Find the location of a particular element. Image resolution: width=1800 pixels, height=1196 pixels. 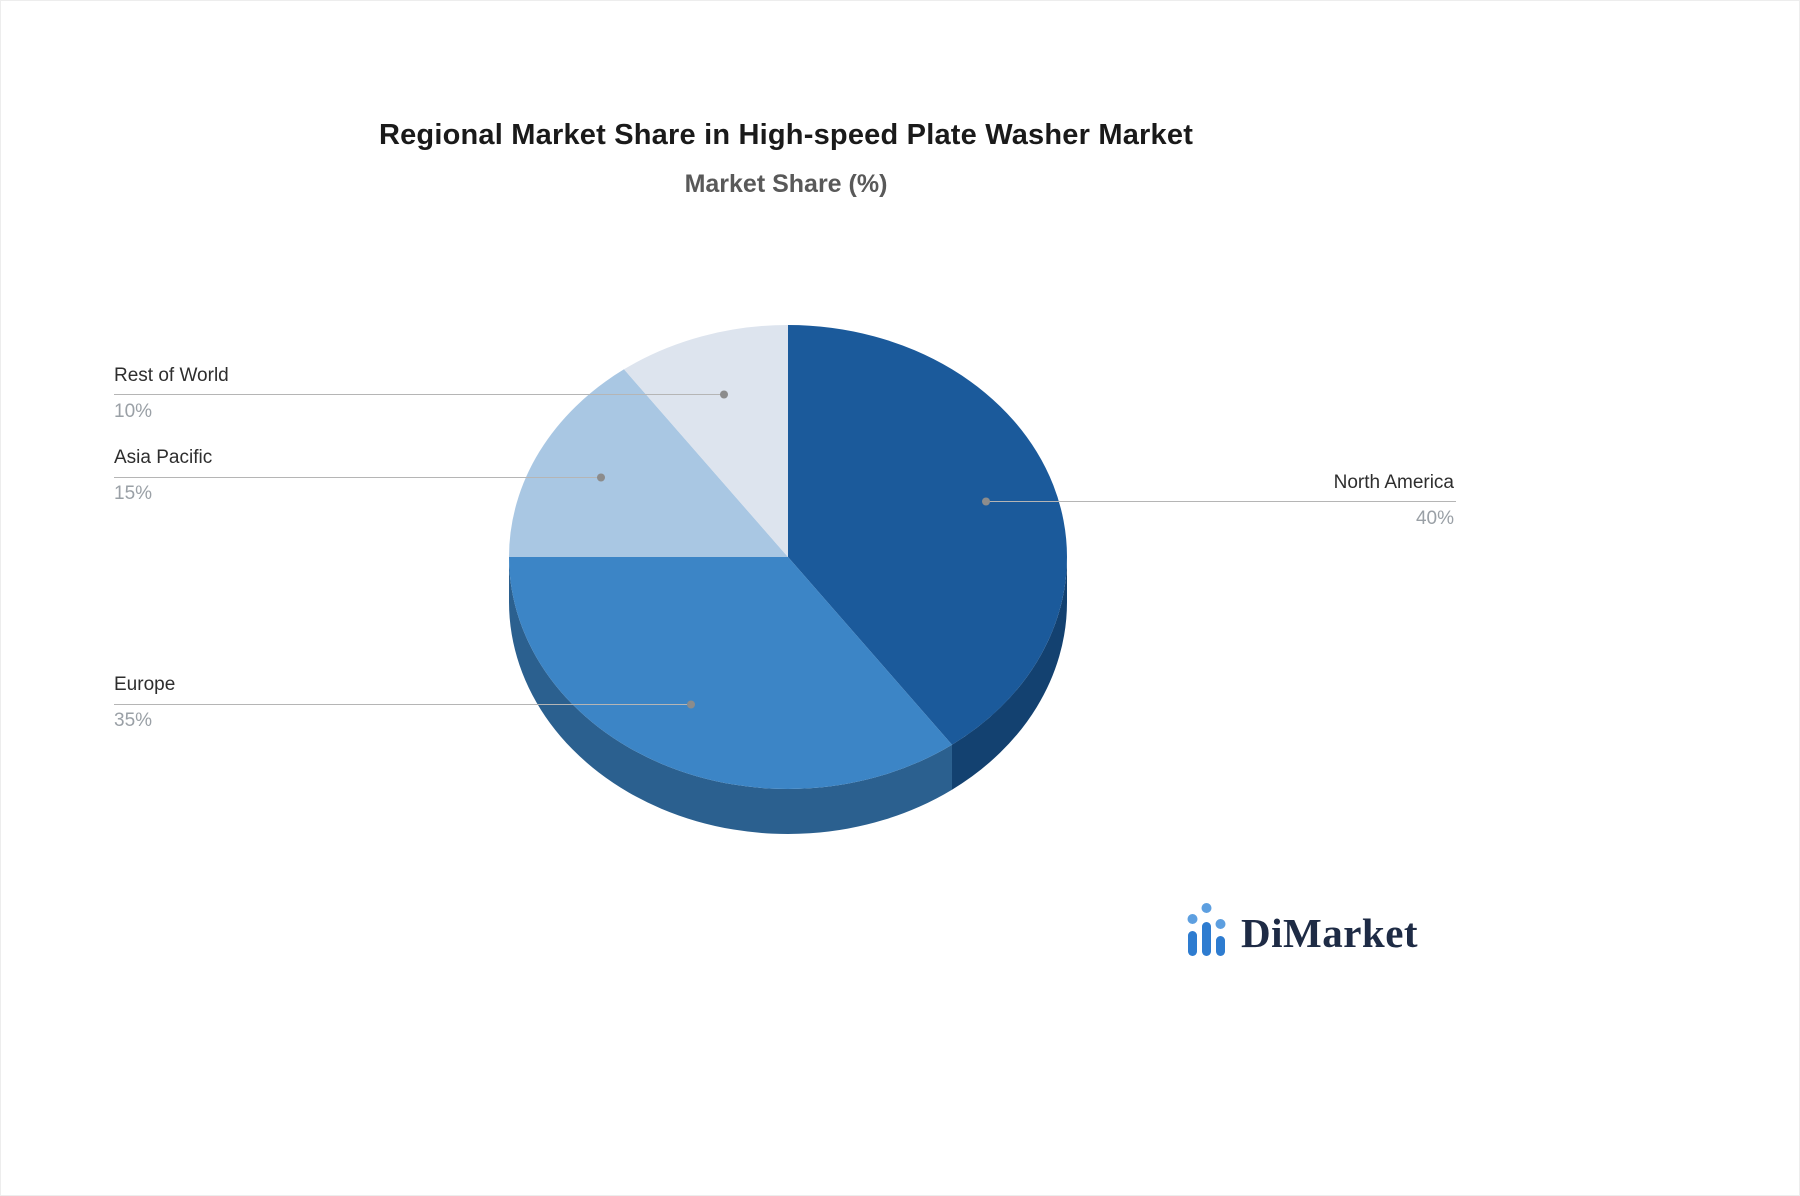

value-rest-of-world: 10% is located at coordinates (133, 411).